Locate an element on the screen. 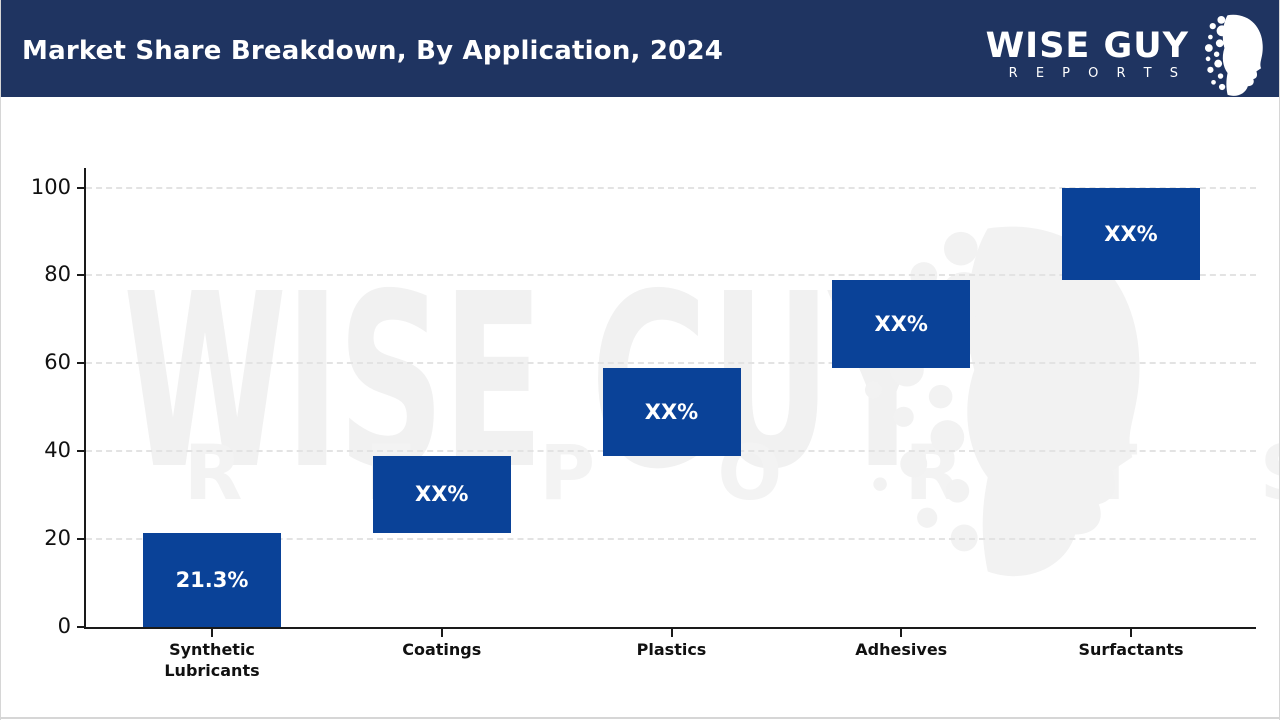  bar-value-label: 21.3% is located at coordinates (212, 580).